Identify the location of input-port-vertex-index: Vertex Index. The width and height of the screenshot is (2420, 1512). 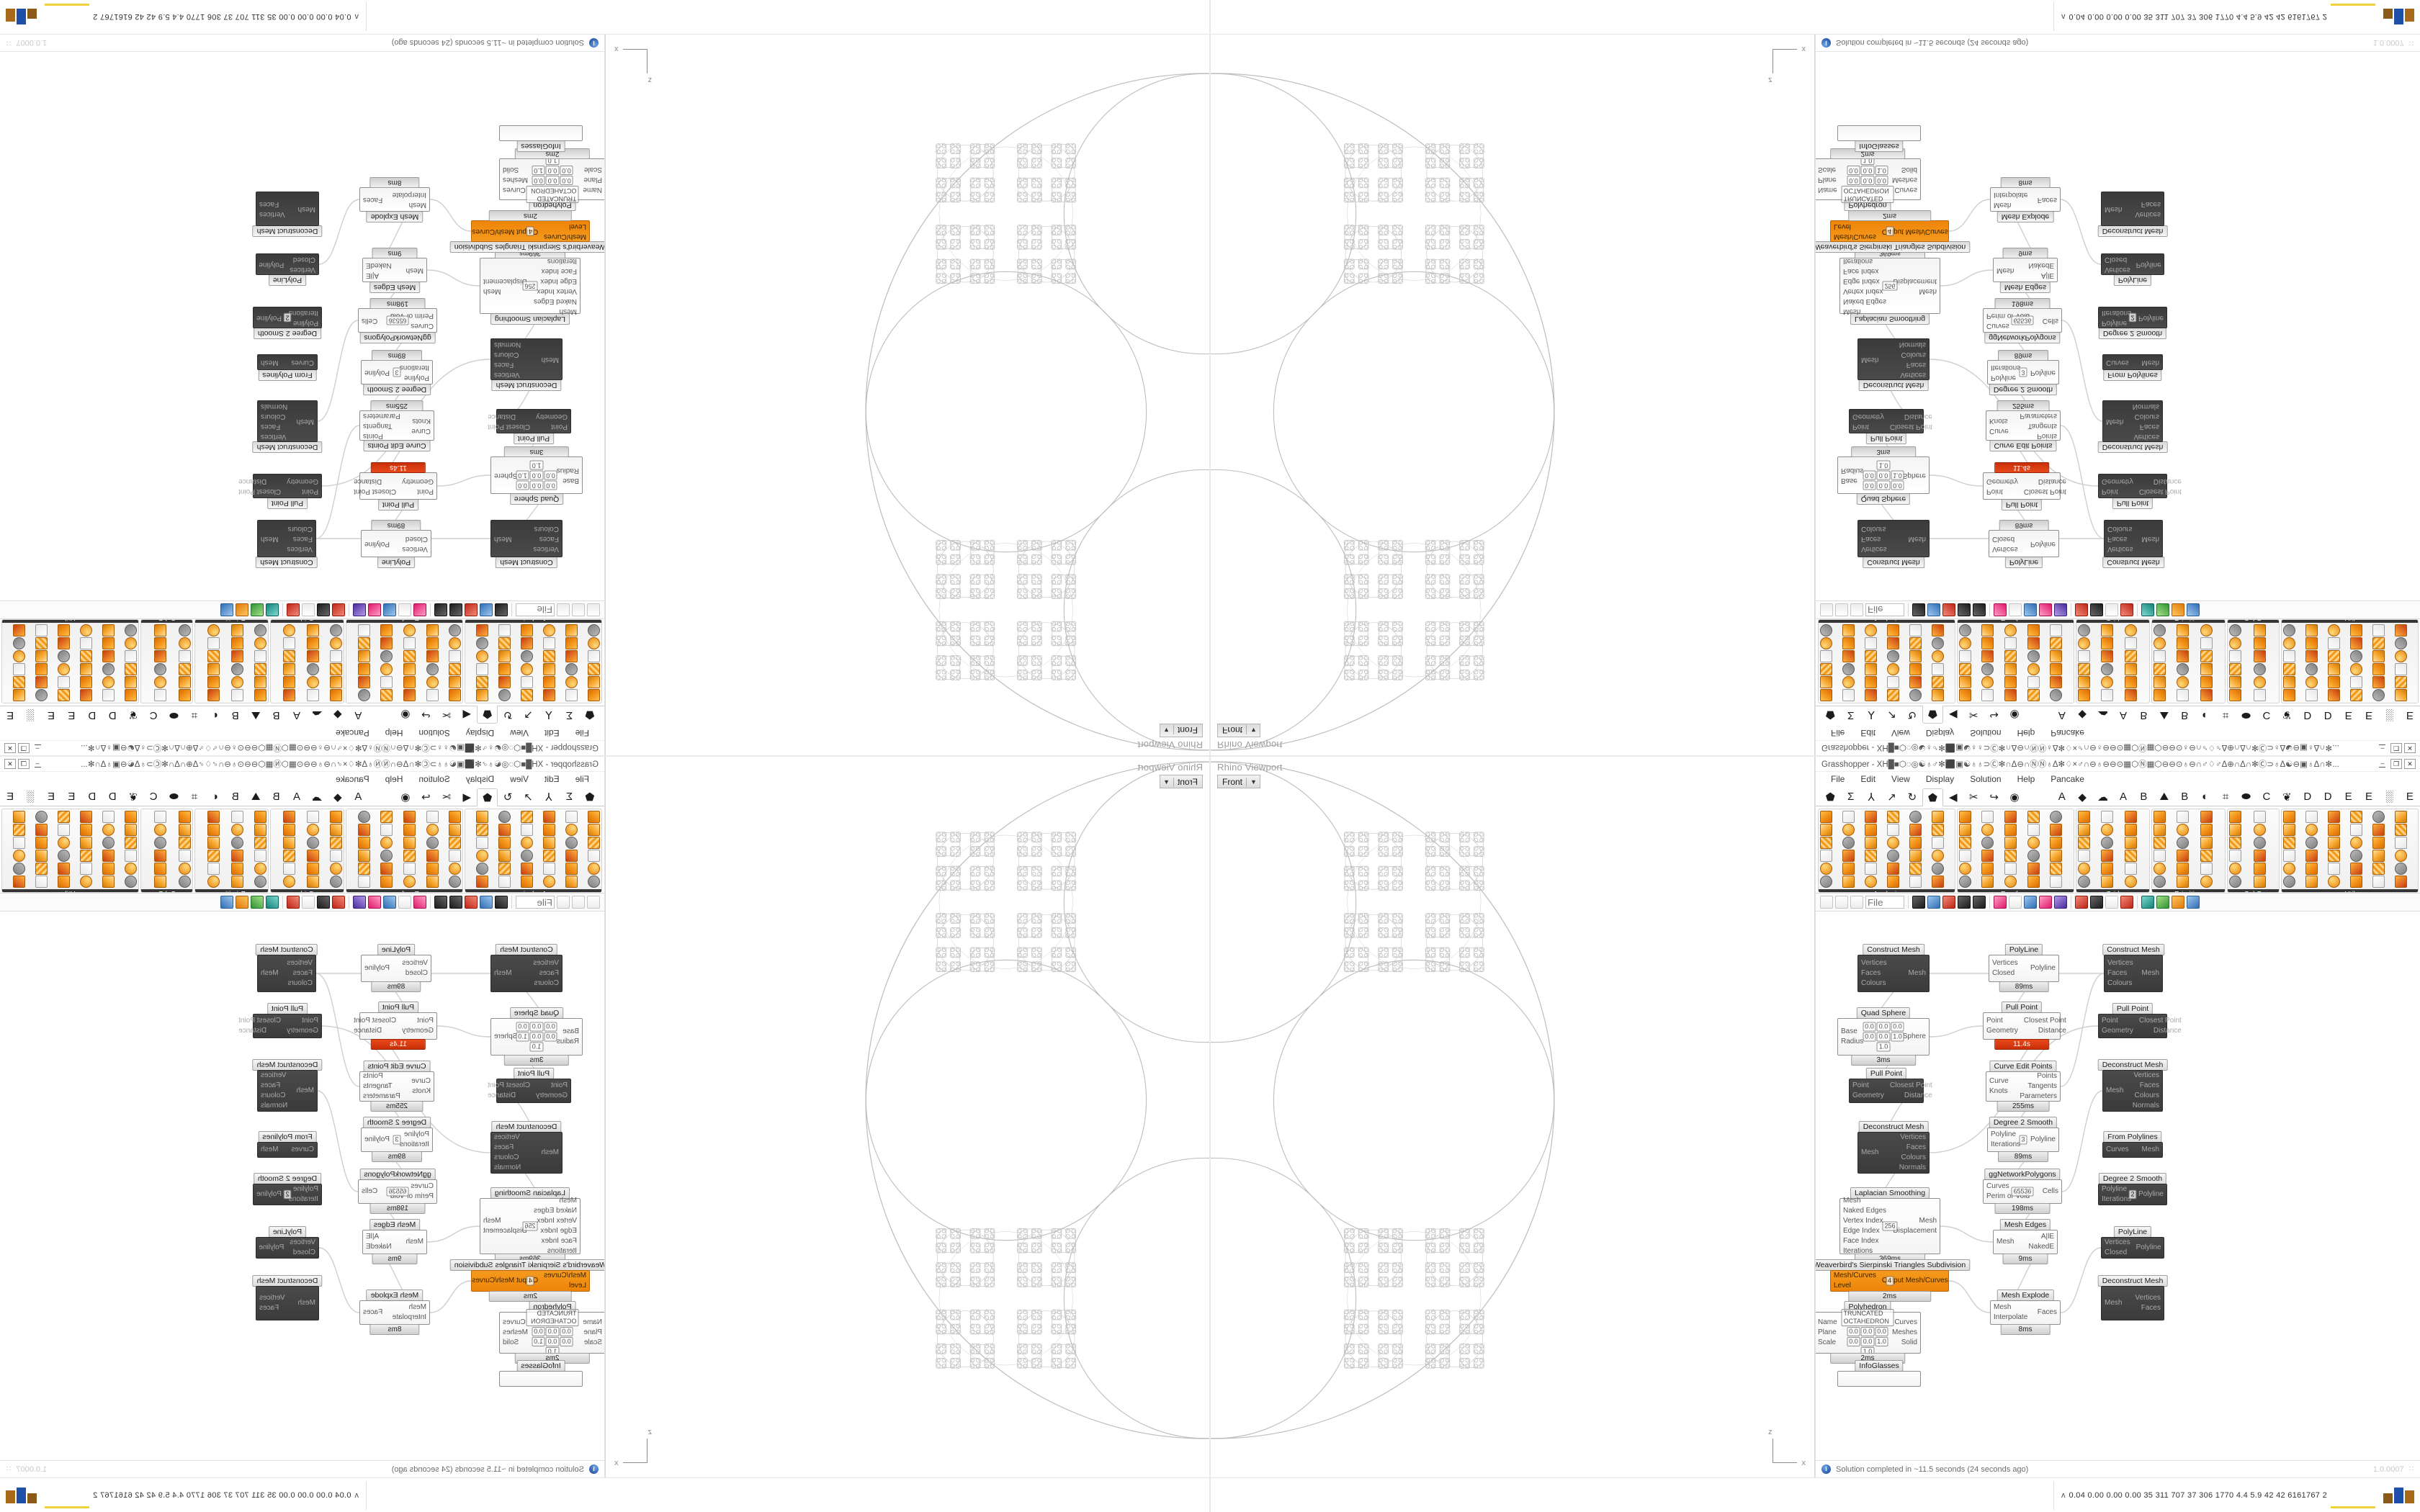
(1863, 1221).